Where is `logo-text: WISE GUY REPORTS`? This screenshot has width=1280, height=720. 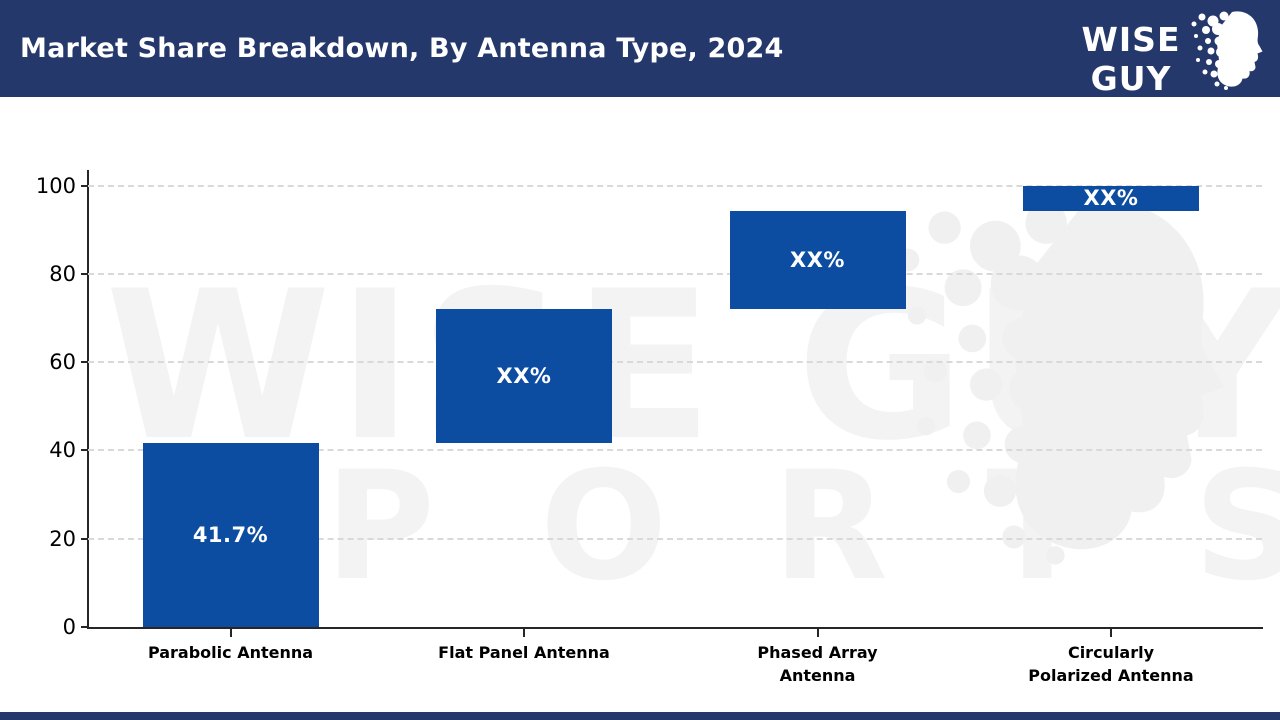
logo-text: WISE GUY REPORTS is located at coordinates (1131, 67).